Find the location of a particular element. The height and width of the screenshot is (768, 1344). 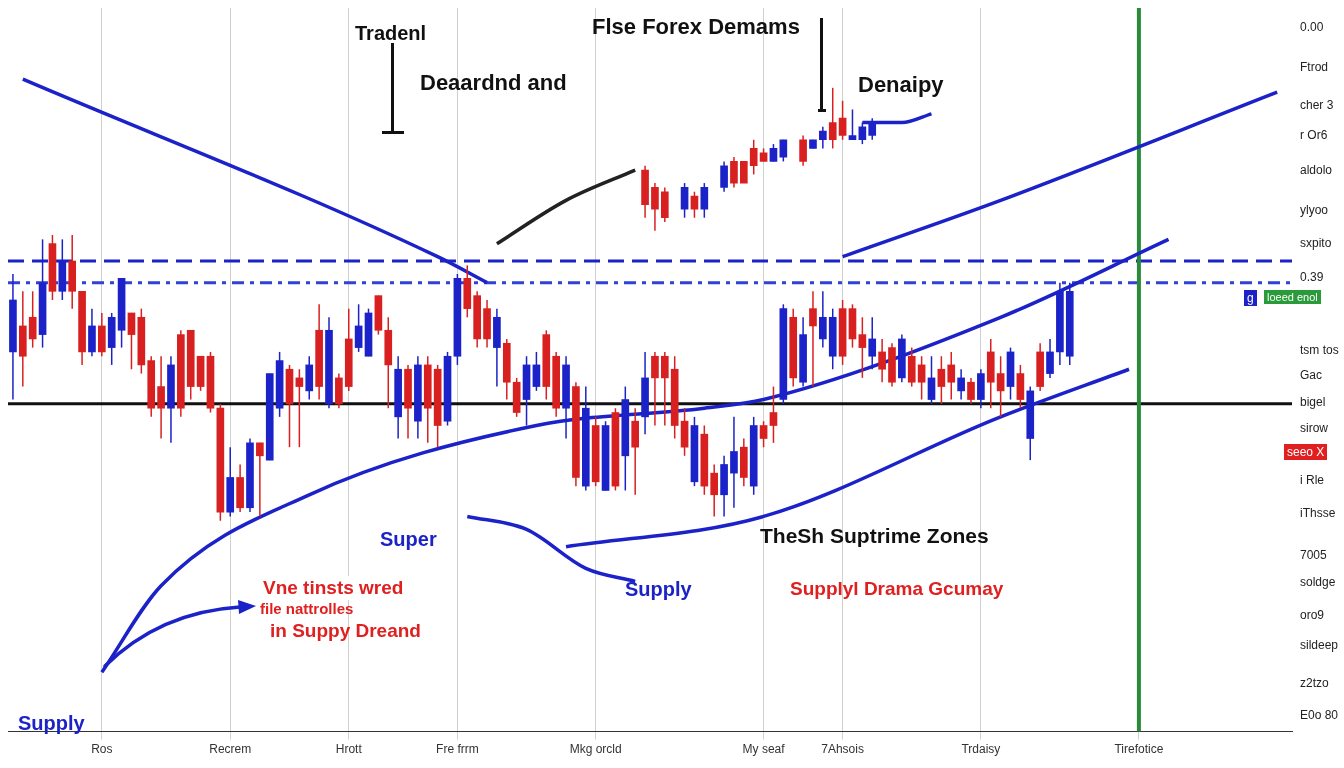

text: TheSh Suptrime Zones is located at coordinates (874, 536).